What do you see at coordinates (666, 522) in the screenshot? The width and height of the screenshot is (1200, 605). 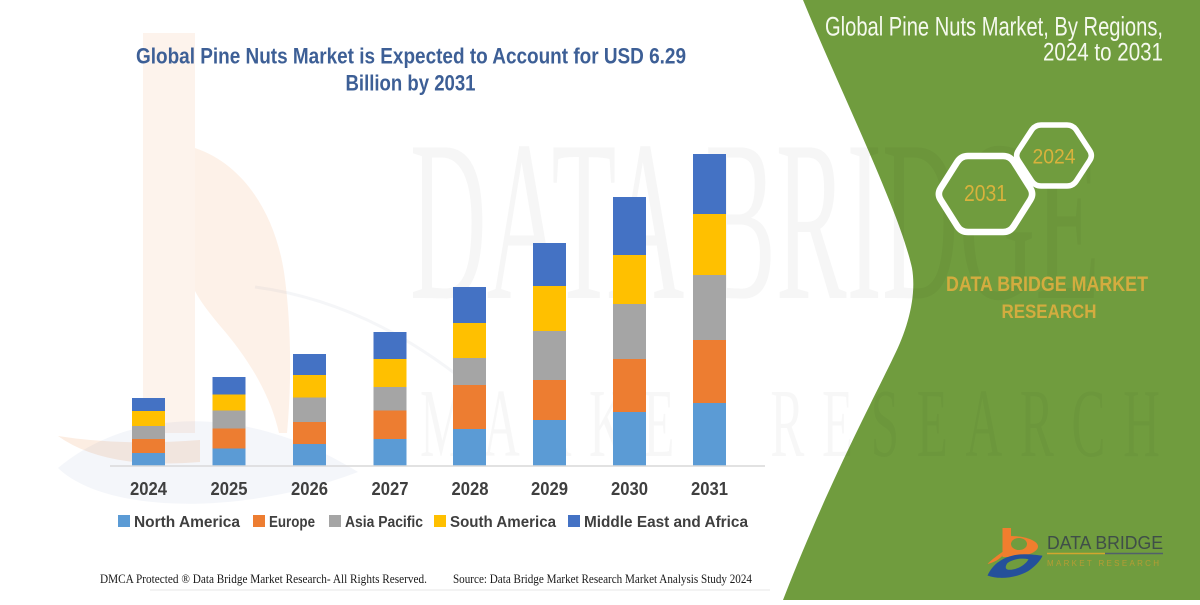 I see `svg-text: Middle East and Africa` at bounding box center [666, 522].